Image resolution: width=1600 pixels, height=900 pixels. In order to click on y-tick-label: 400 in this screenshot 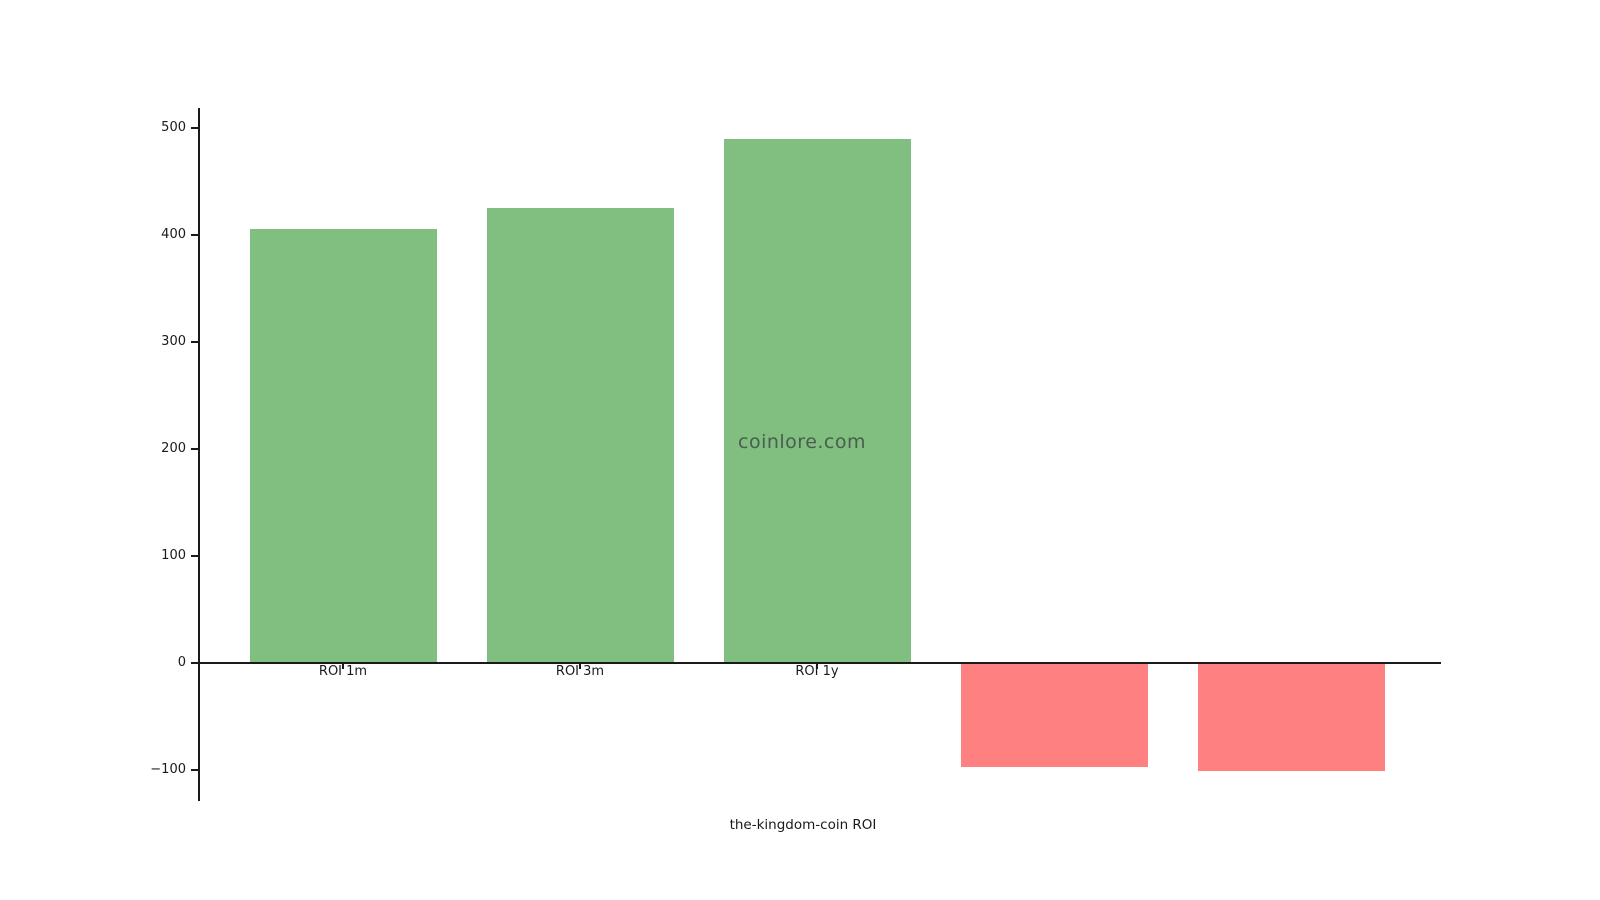, I will do `click(173, 234)`.